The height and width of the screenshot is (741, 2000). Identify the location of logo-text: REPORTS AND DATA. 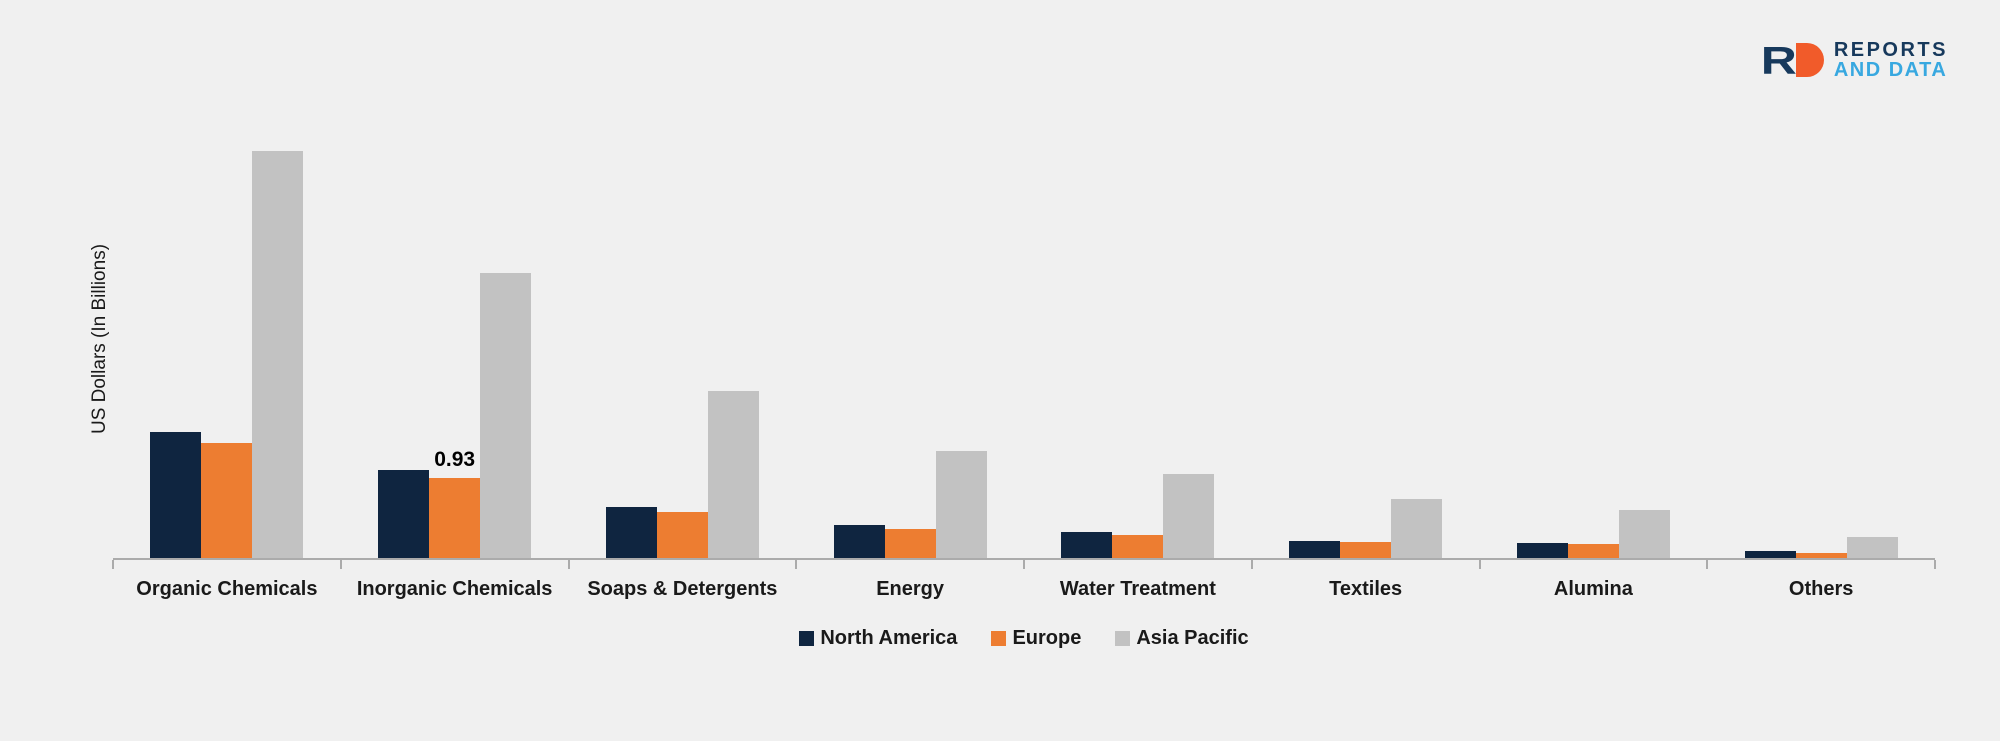
(1891, 60).